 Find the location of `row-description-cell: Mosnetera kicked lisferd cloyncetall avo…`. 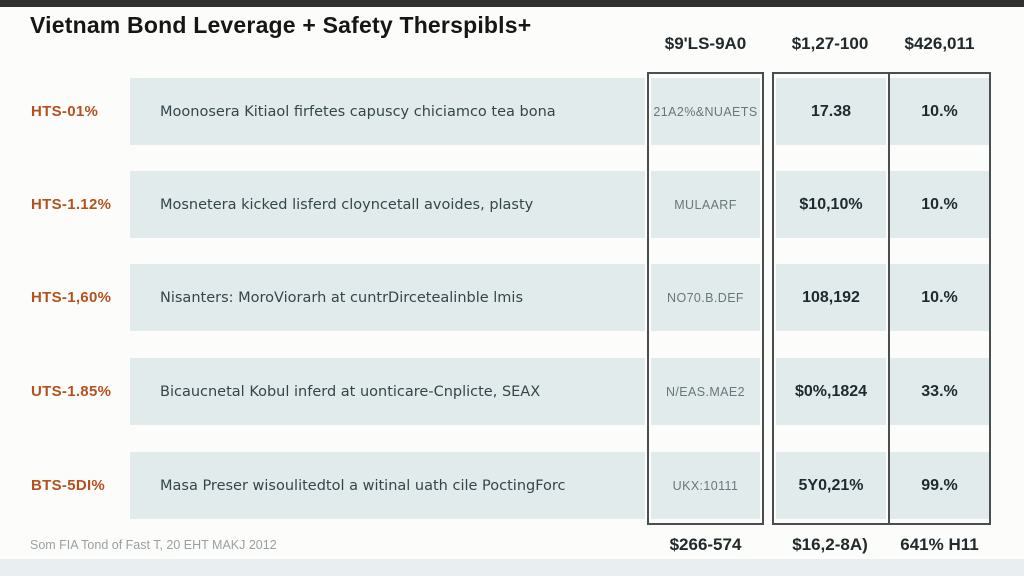

row-description-cell: Mosnetera kicked lisferd cloyncetall avo… is located at coordinates (387, 204).